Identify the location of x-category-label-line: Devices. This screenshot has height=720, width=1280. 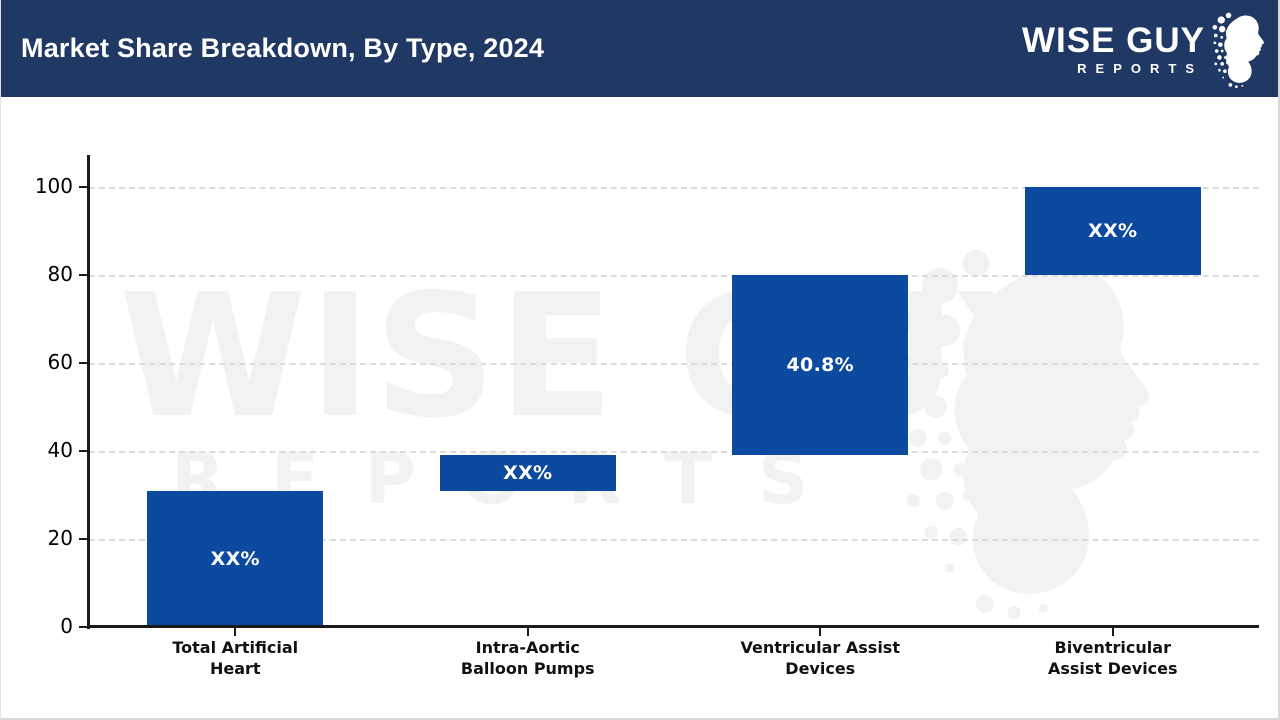
(820, 668).